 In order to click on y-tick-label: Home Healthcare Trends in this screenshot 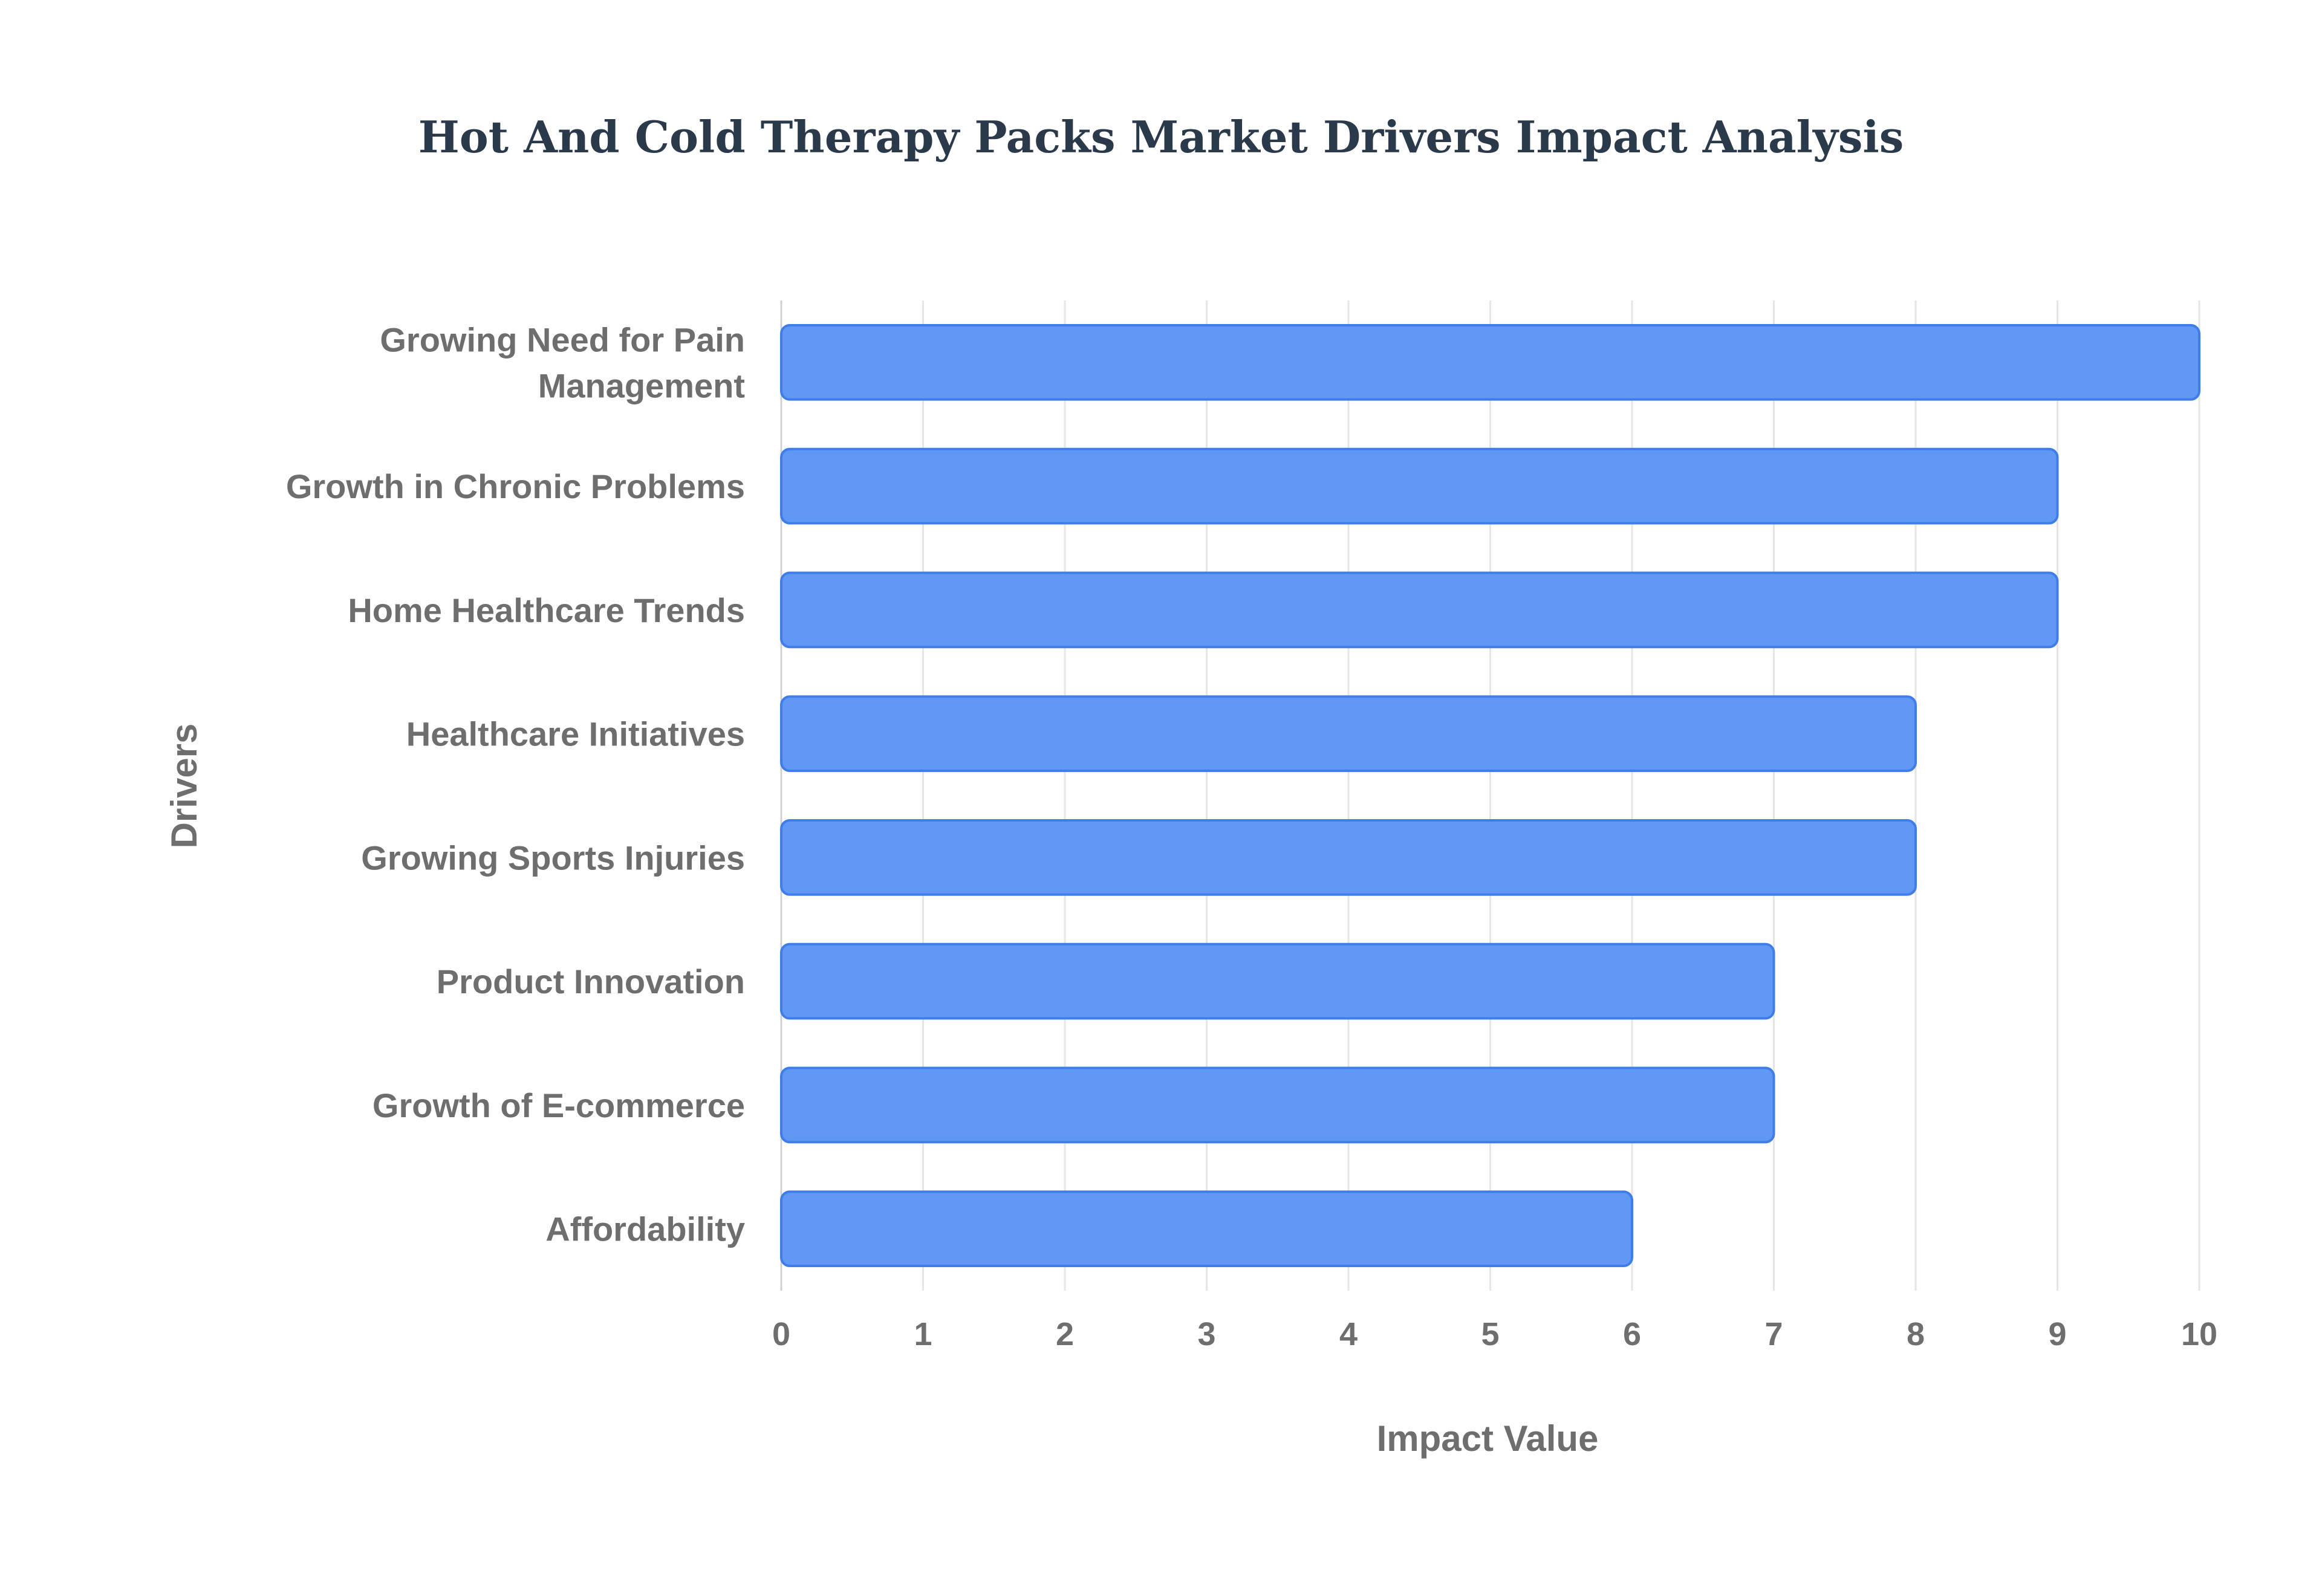, I will do `click(546, 610)`.